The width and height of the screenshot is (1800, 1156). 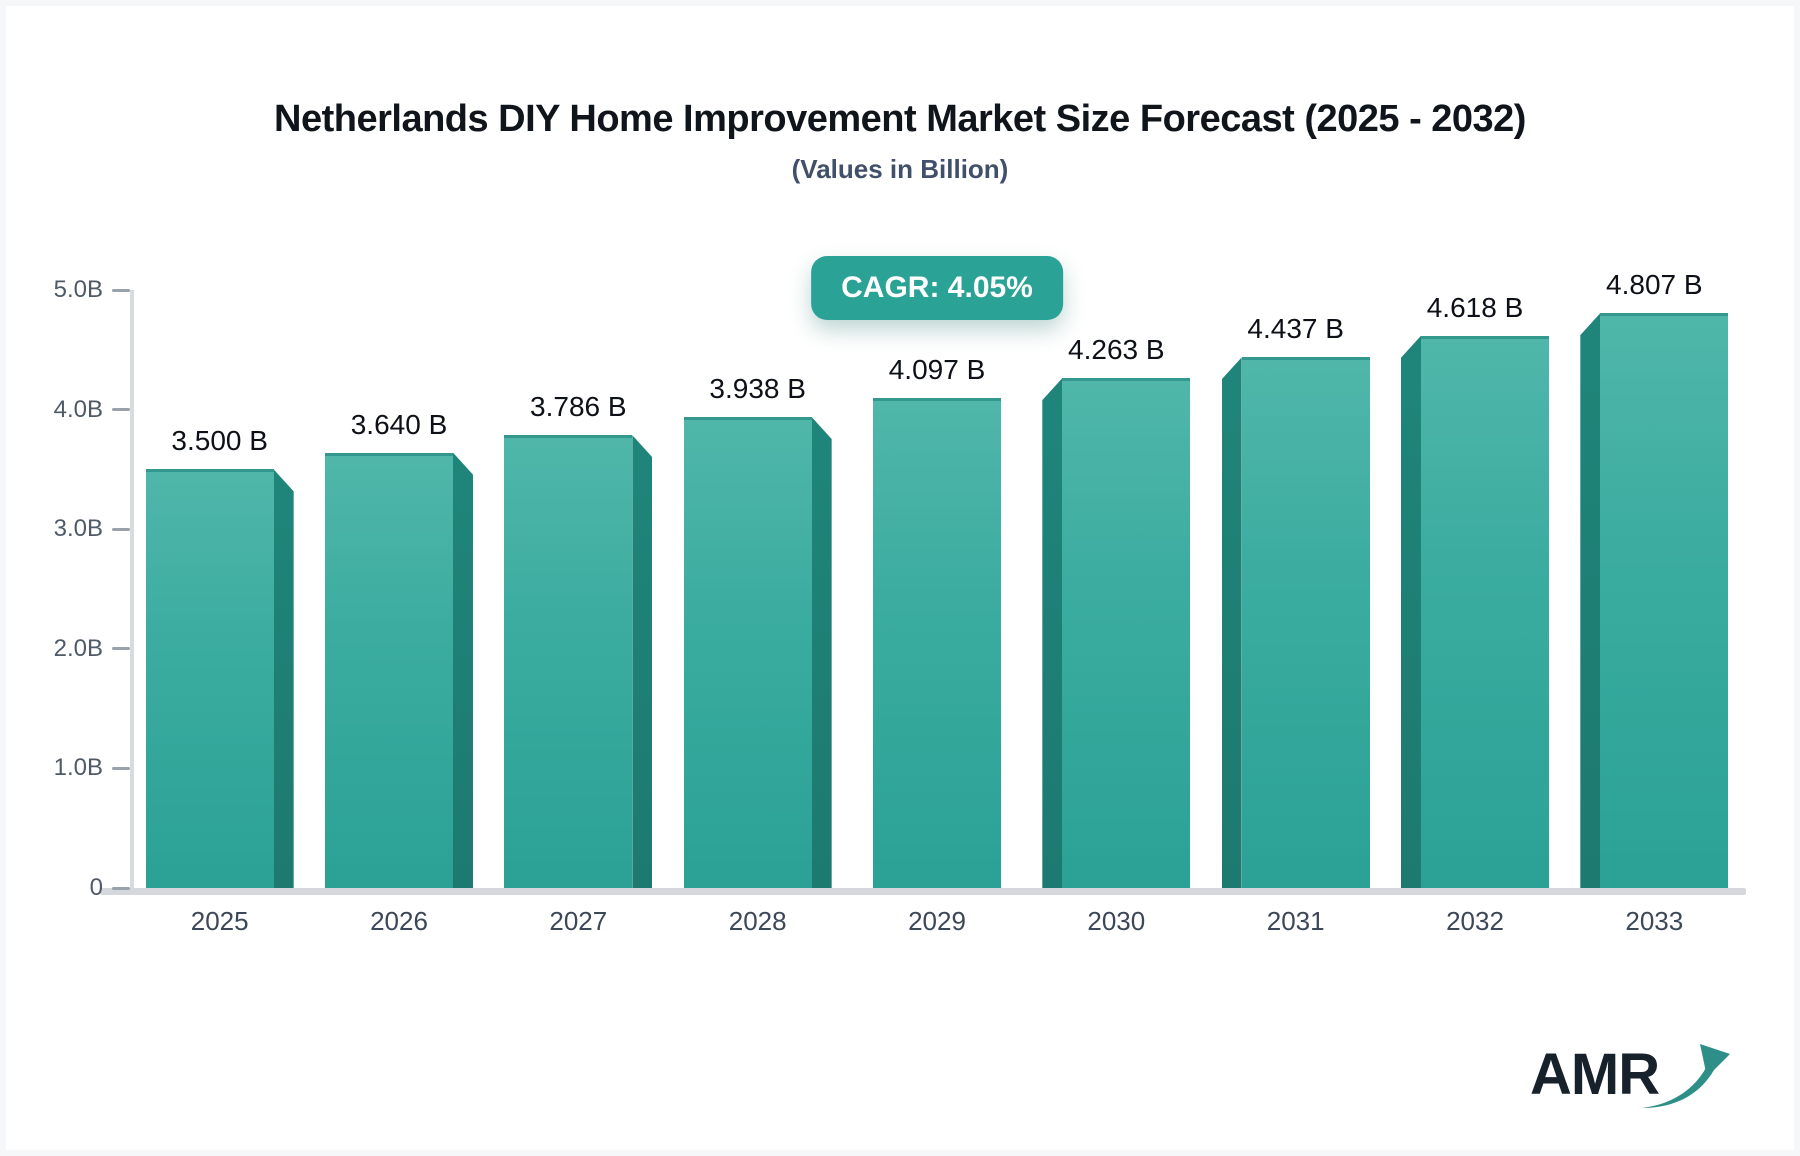 I want to click on x-axis-label: 2029, so click(x=937, y=921).